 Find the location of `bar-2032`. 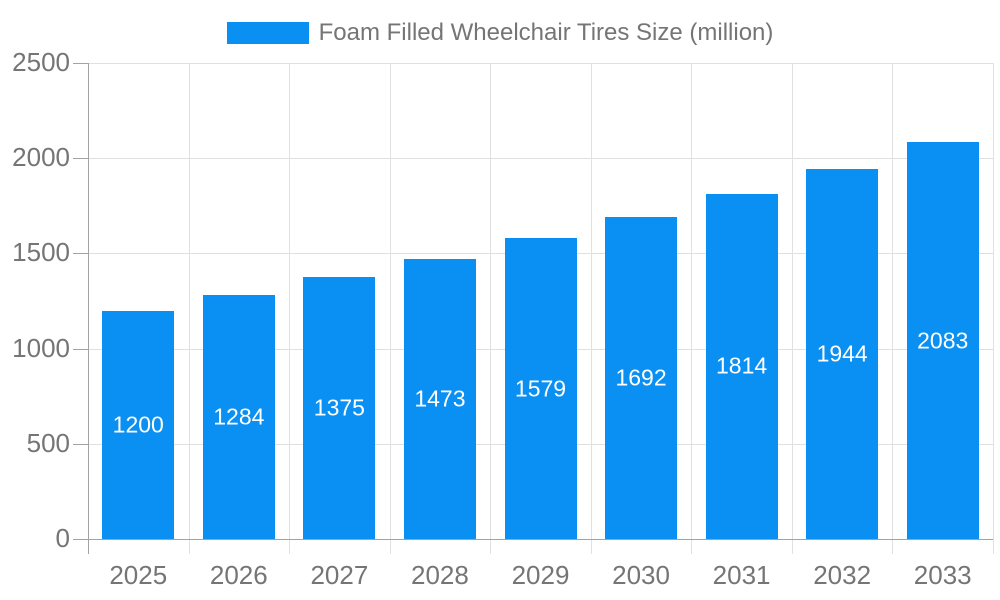

bar-2032 is located at coordinates (842, 353).